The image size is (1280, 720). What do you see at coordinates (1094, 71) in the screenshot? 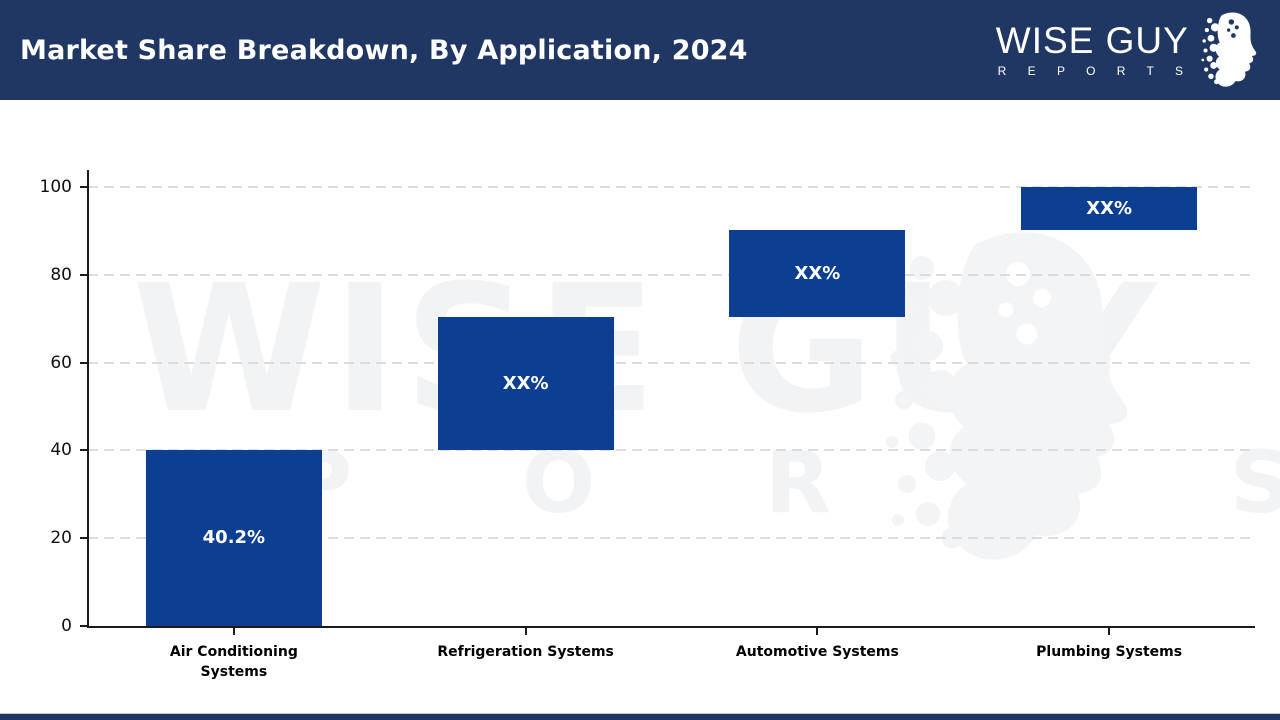
I see `brand-subtext: R E P O R T S` at bounding box center [1094, 71].